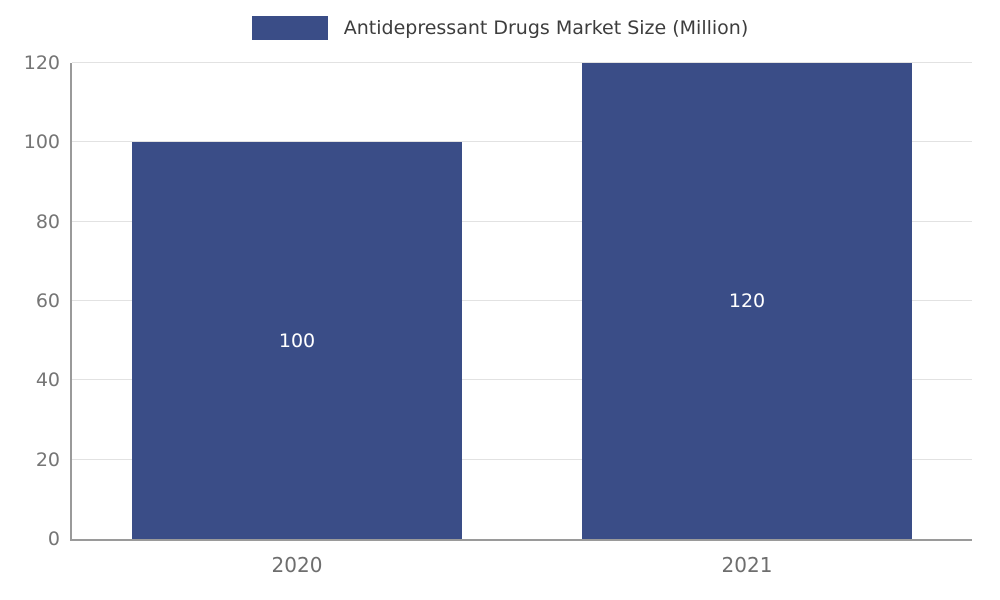 This screenshot has width=1000, height=600. I want to click on x-tick-label: 2020, so click(297, 565).